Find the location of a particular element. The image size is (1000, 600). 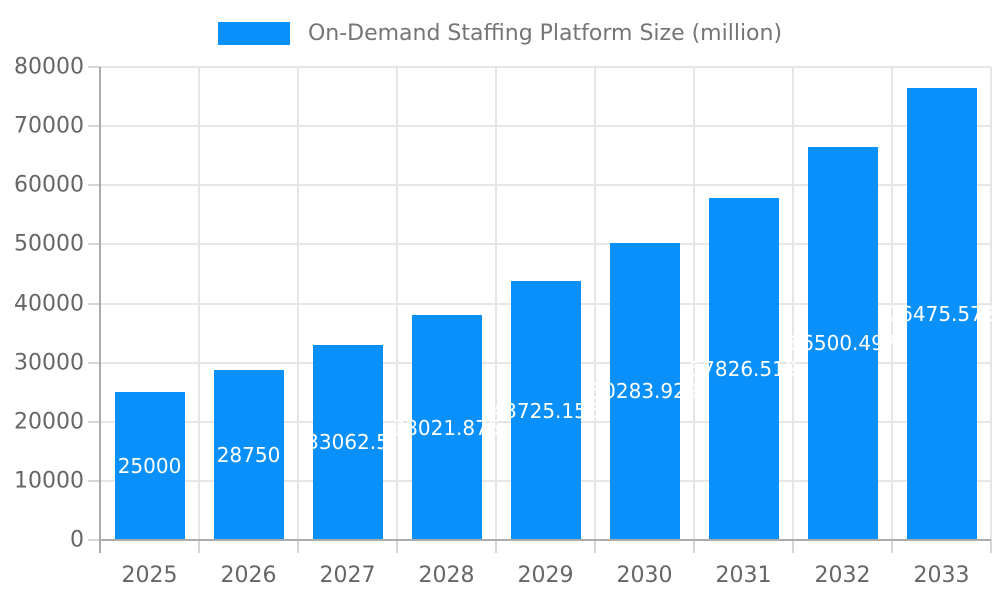

y-tick-label: 20000 is located at coordinates (49, 422).